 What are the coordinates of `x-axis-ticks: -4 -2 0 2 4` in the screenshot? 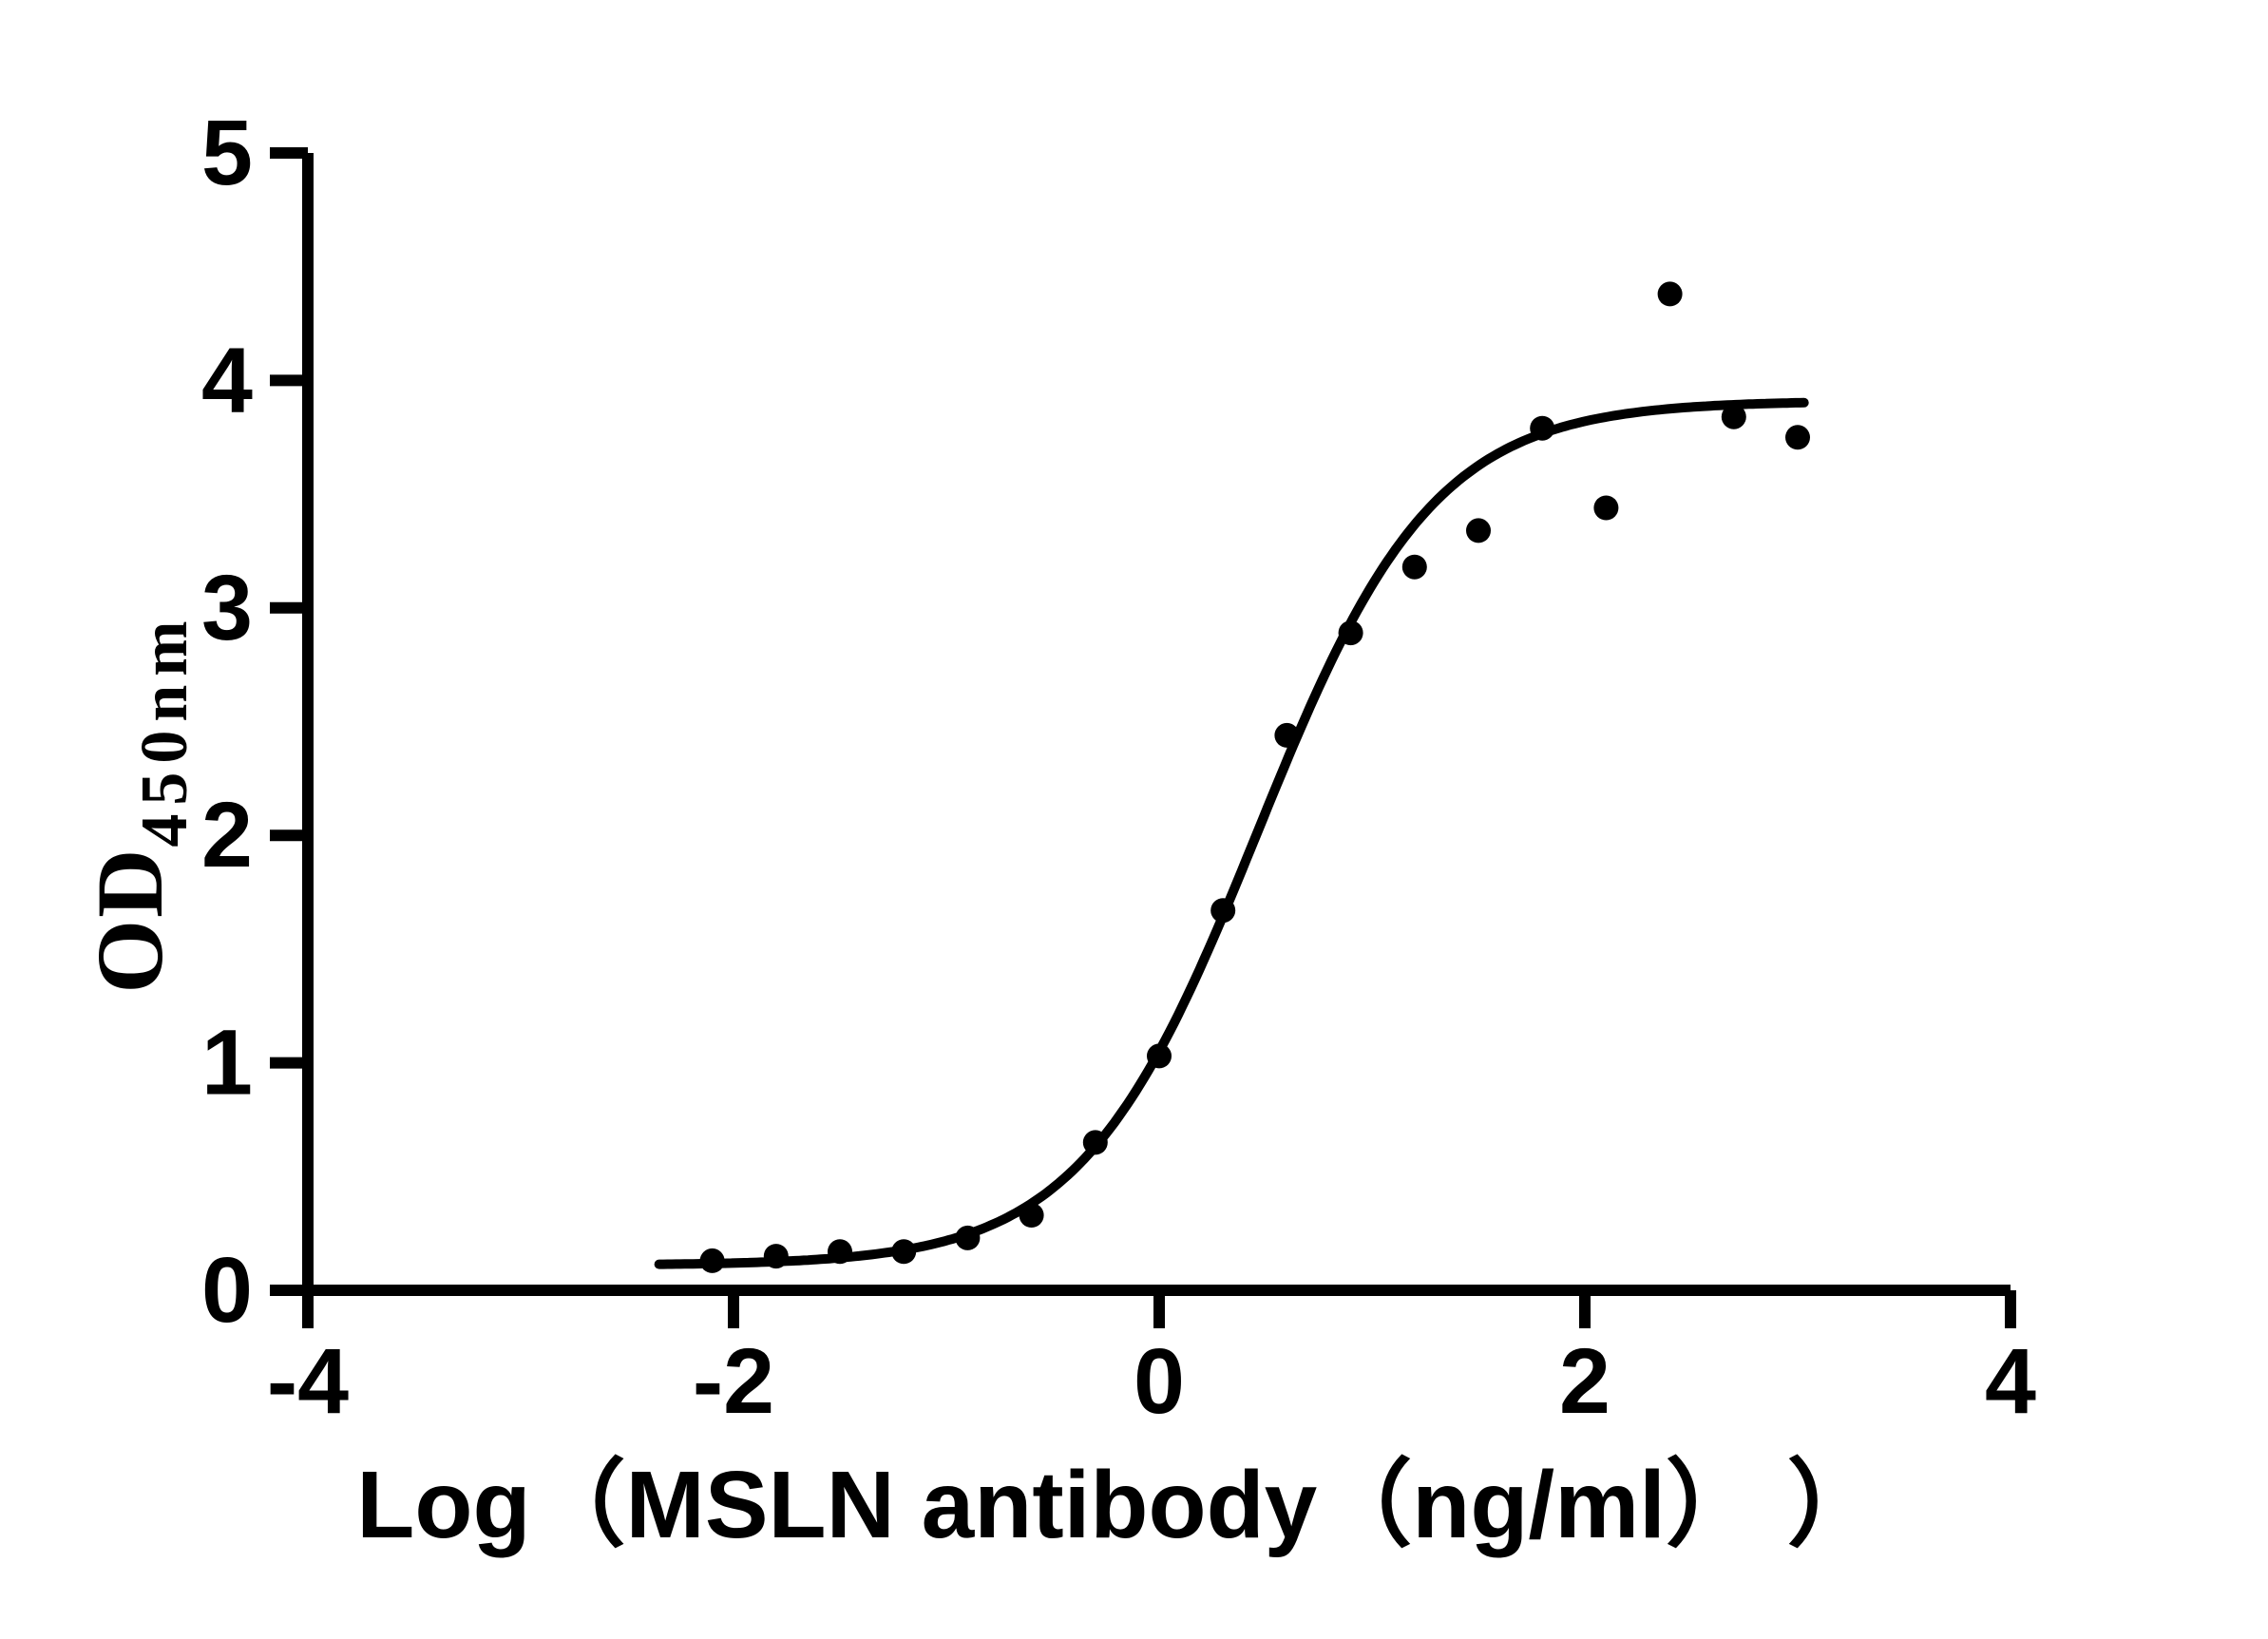 It's located at (1151, 1361).